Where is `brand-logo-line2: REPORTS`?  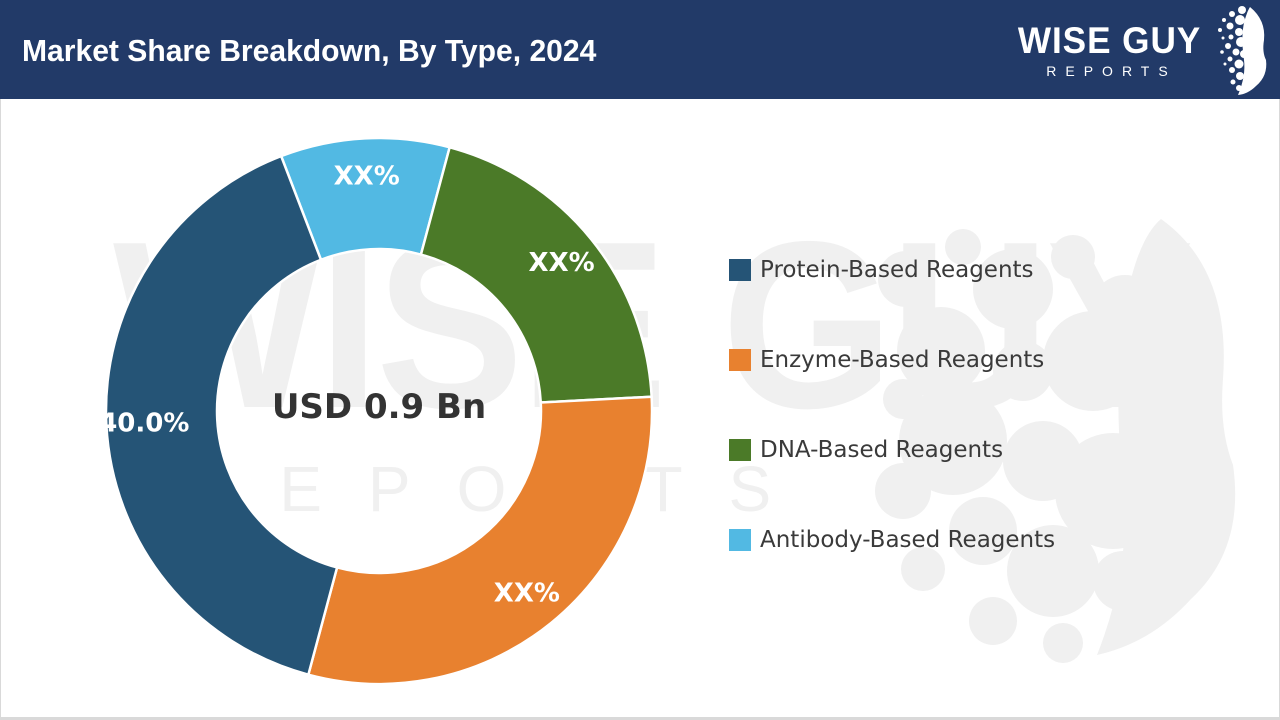 brand-logo-line2: REPORTS is located at coordinates (1111, 71).